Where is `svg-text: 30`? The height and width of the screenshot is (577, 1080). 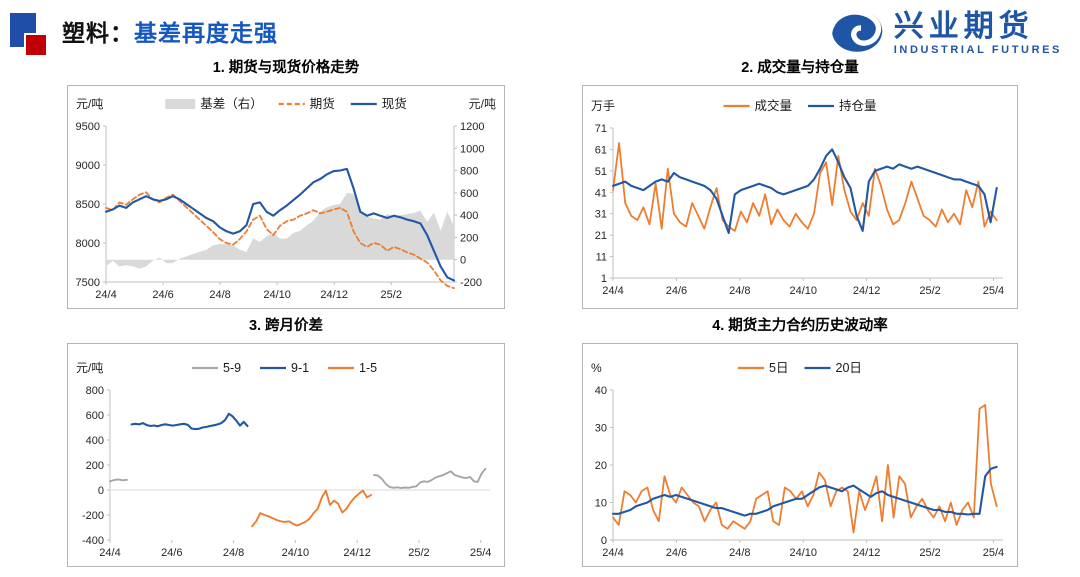
svg-text: 30 is located at coordinates (601, 429).